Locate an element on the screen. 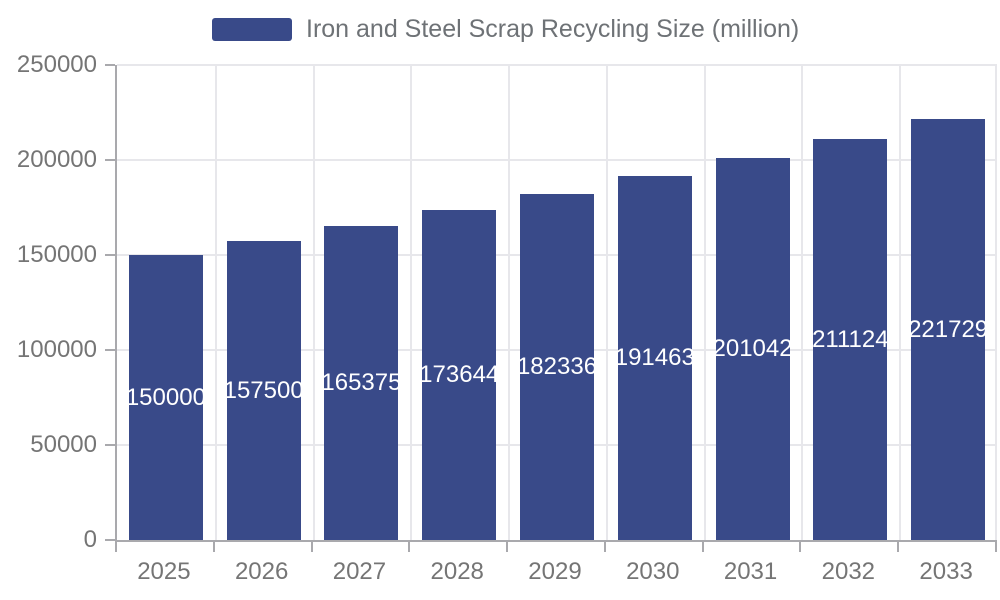 Image resolution: width=1000 pixels, height=600 pixels. bar-2027: 165375 is located at coordinates (361, 383).